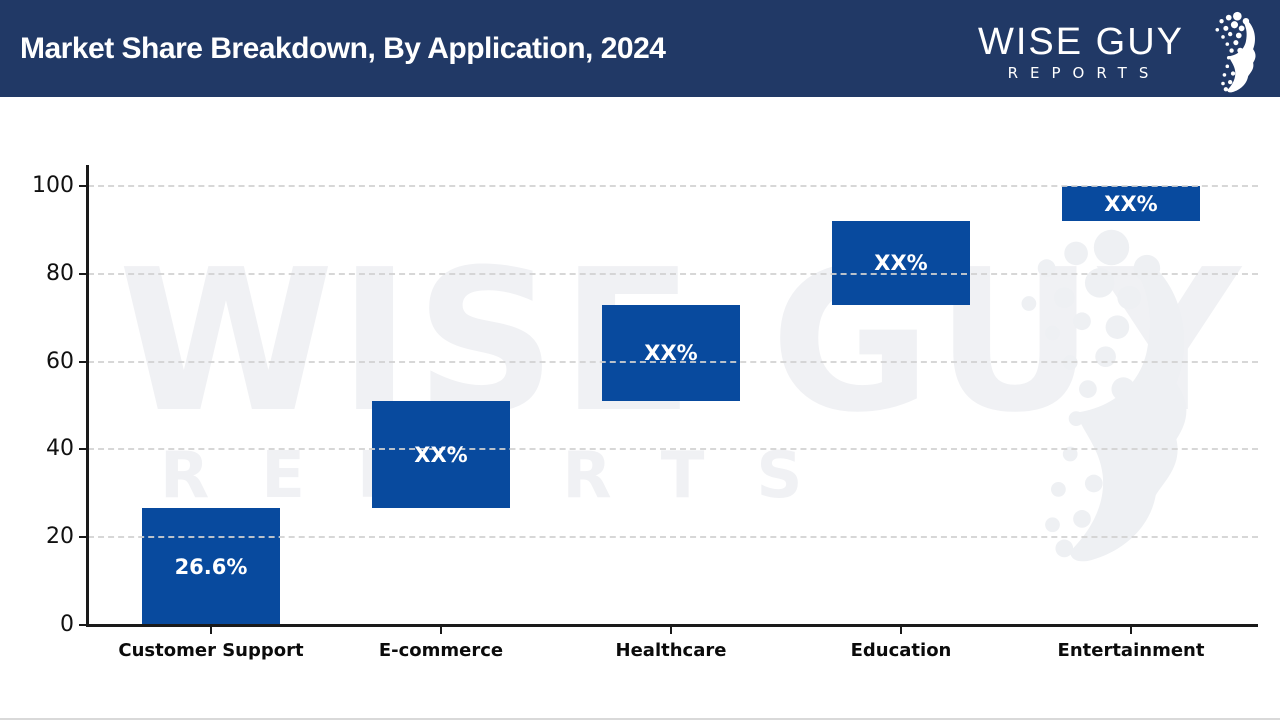 The image size is (1280, 720). I want to click on x-category-label: E-commerce, so click(441, 650).